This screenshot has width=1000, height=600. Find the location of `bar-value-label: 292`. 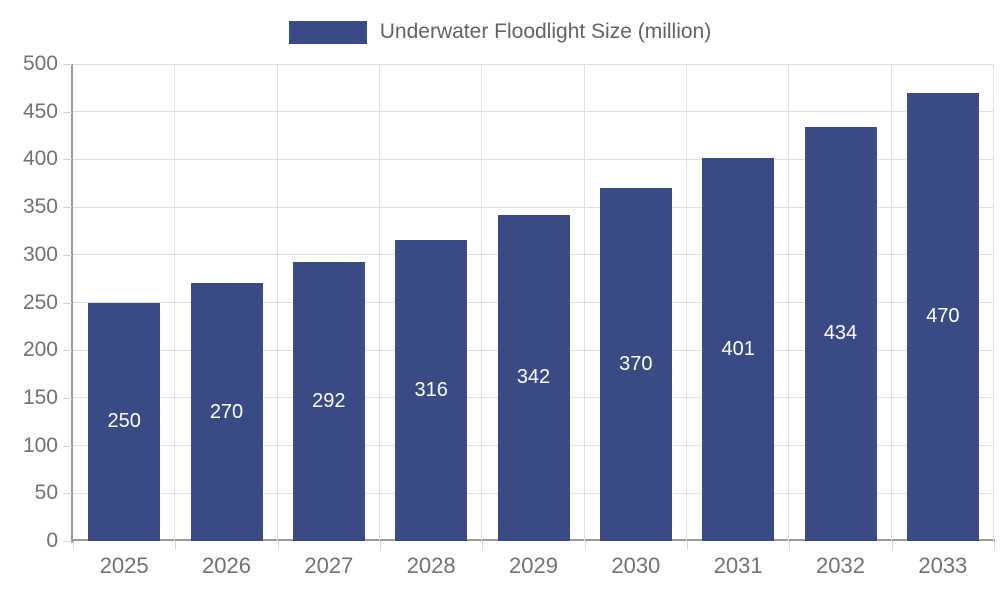

bar-value-label: 292 is located at coordinates (329, 401).